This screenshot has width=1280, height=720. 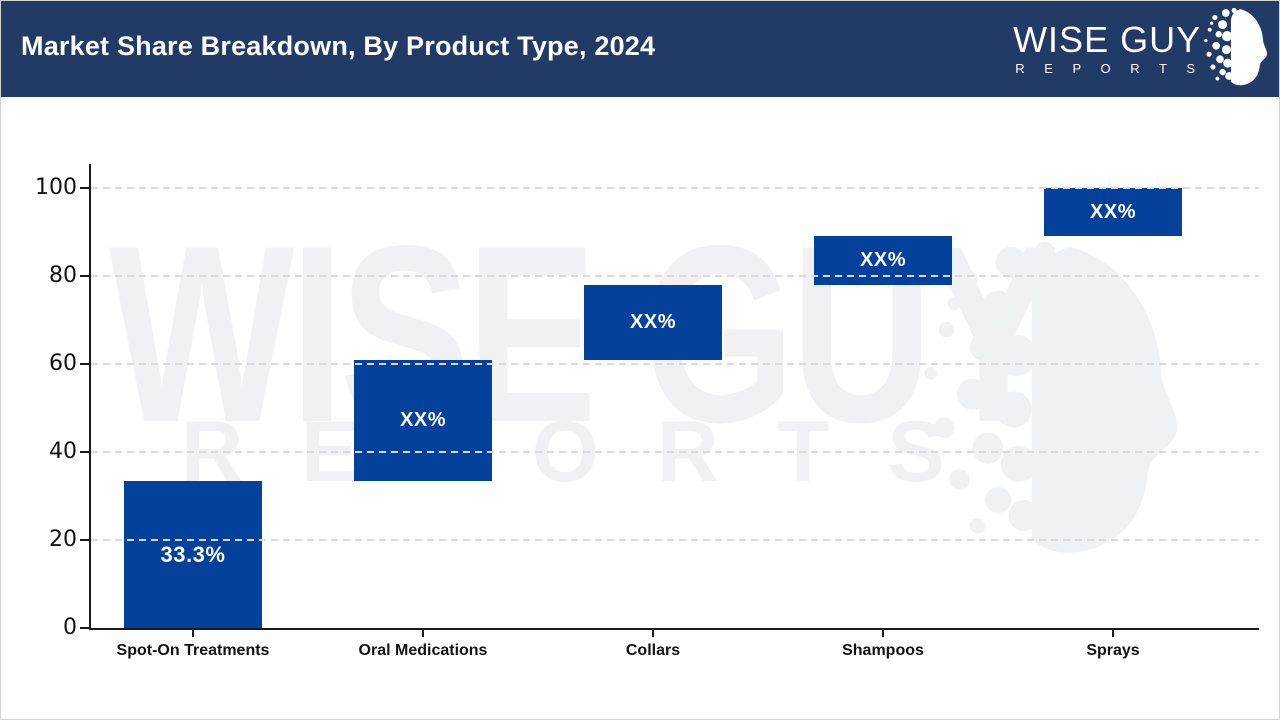 I want to click on bar-value-label: 33.3%, so click(x=193, y=554).